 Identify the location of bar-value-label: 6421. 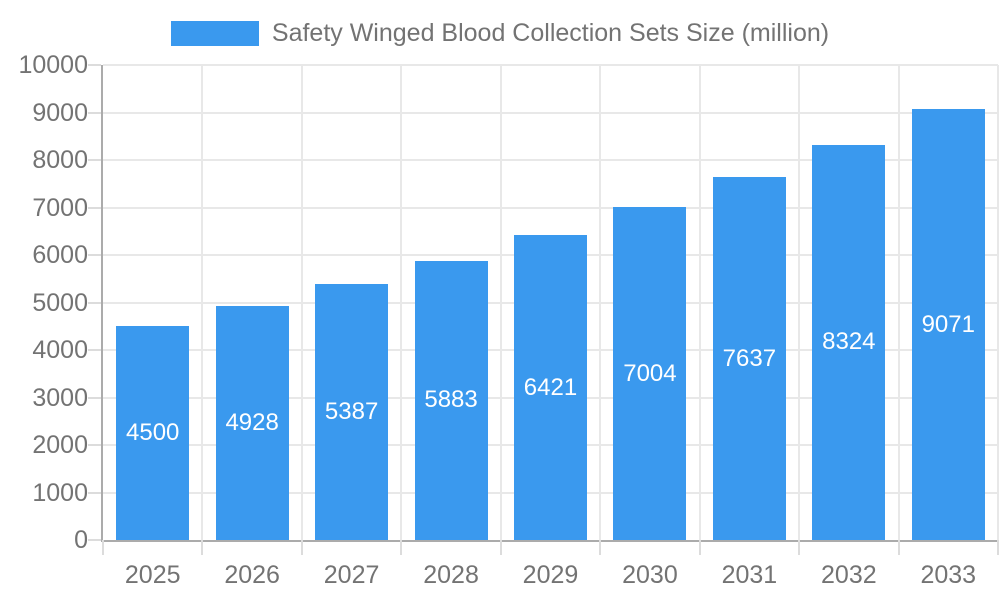
(550, 387).